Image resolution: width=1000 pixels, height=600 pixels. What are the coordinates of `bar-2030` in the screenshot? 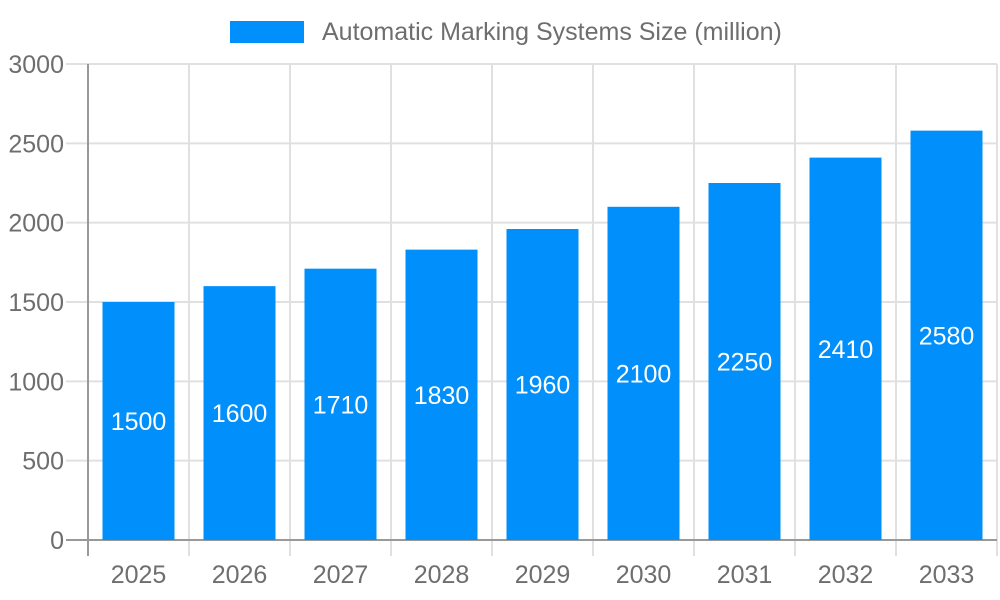 It's located at (643, 373).